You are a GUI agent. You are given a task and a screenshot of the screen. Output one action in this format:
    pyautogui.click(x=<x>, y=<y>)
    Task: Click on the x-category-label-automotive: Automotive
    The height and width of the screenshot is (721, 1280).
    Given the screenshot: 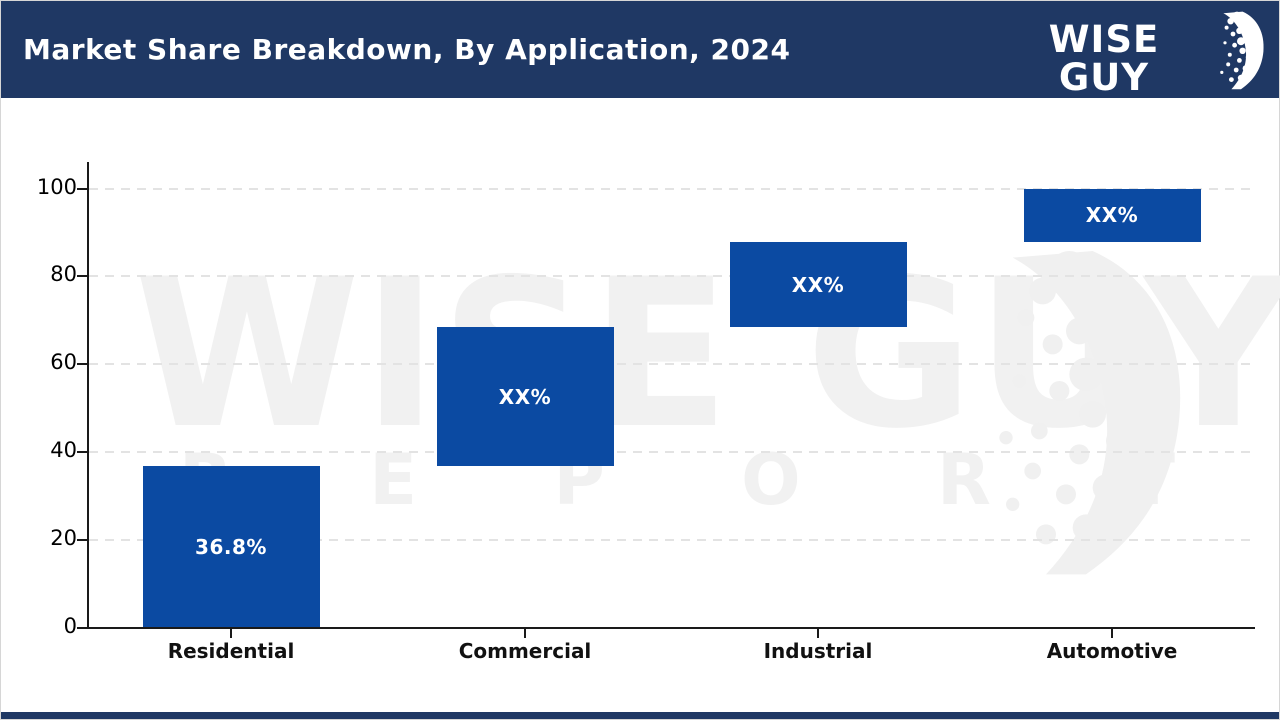 What is the action you would take?
    pyautogui.click(x=1112, y=651)
    